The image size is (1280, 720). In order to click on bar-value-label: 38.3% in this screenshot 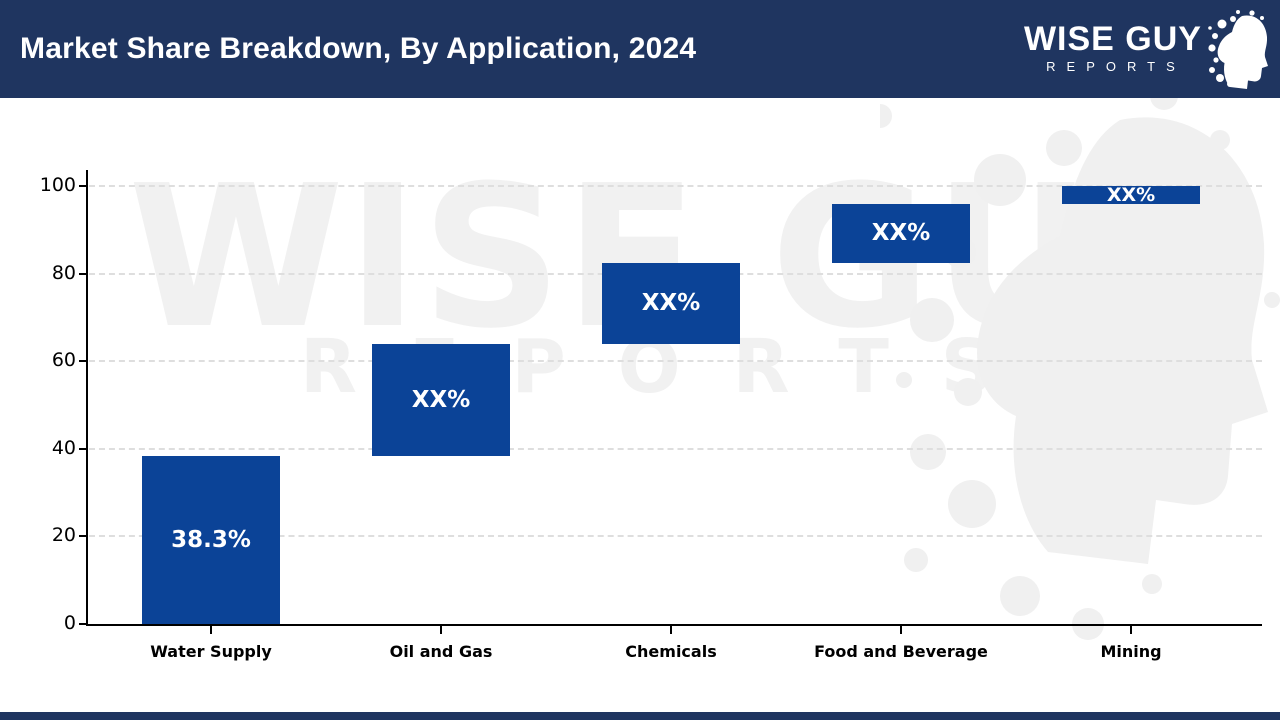, I will do `click(211, 540)`.